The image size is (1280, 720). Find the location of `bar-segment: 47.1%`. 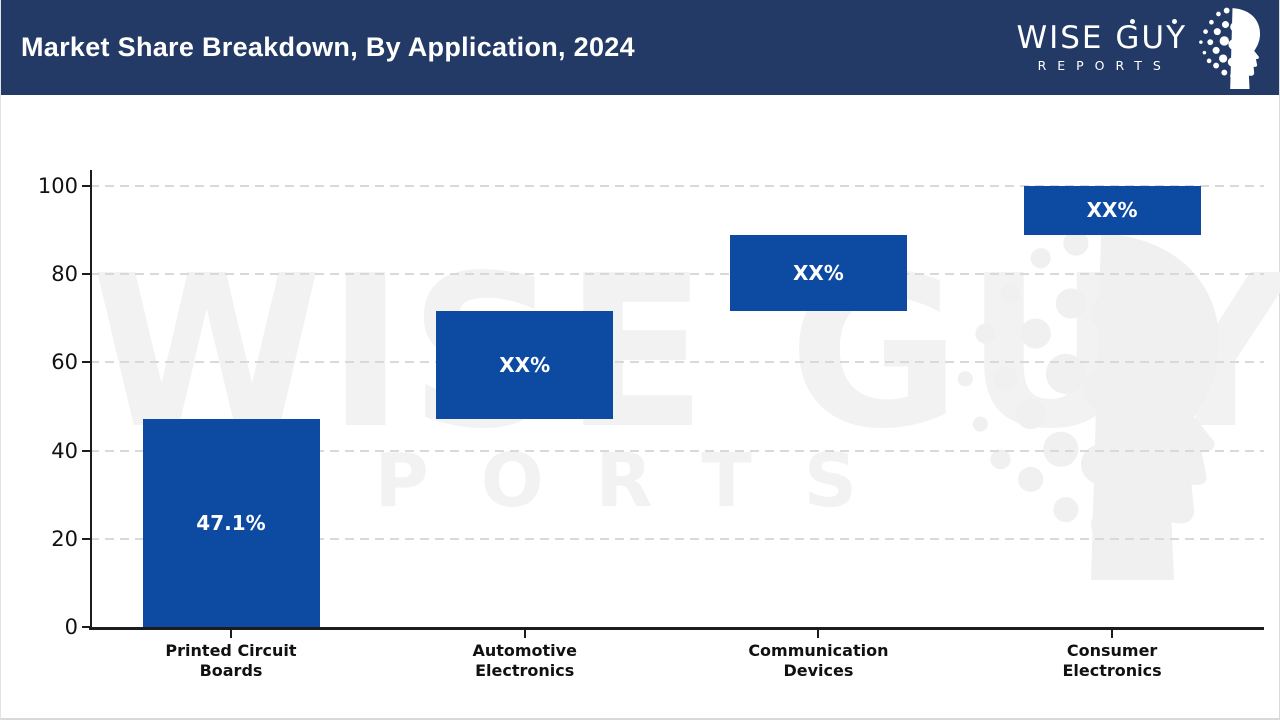

bar-segment: 47.1% is located at coordinates (231, 523).